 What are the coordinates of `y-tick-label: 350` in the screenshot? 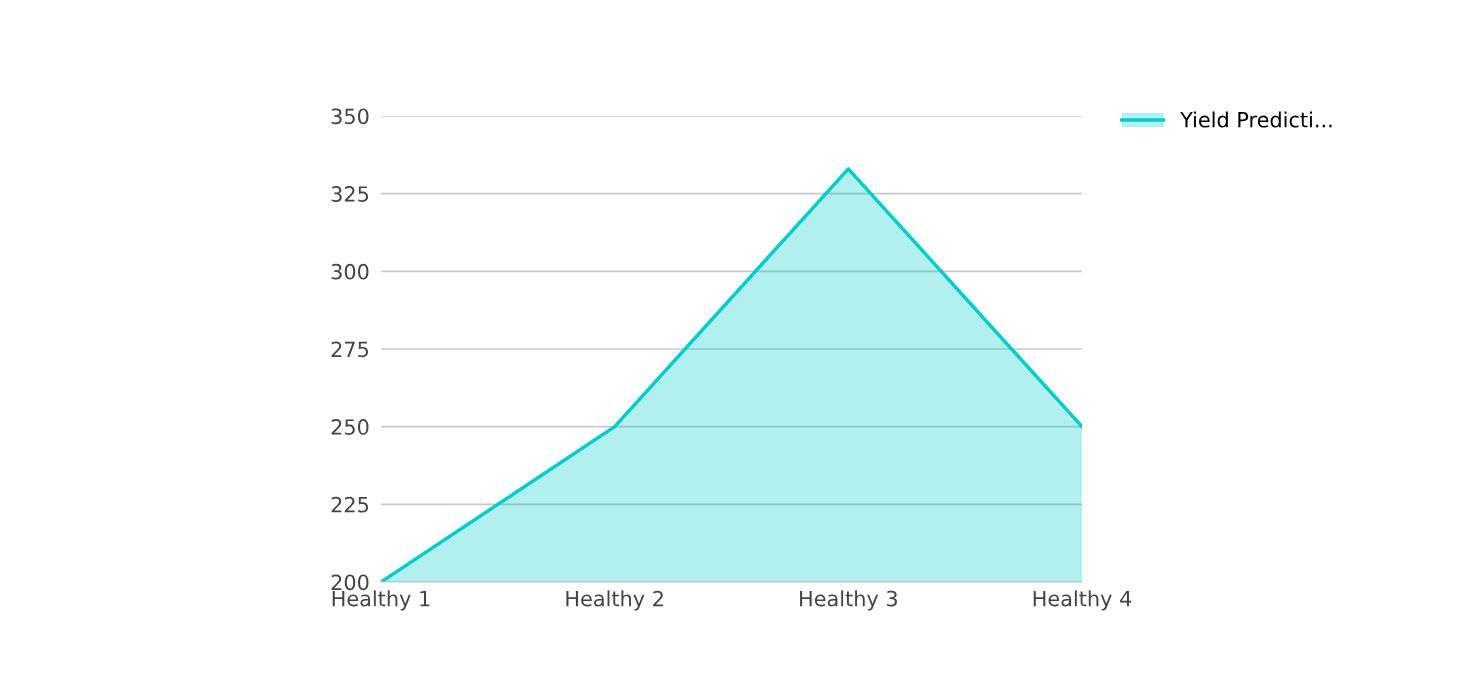 It's located at (350, 116).